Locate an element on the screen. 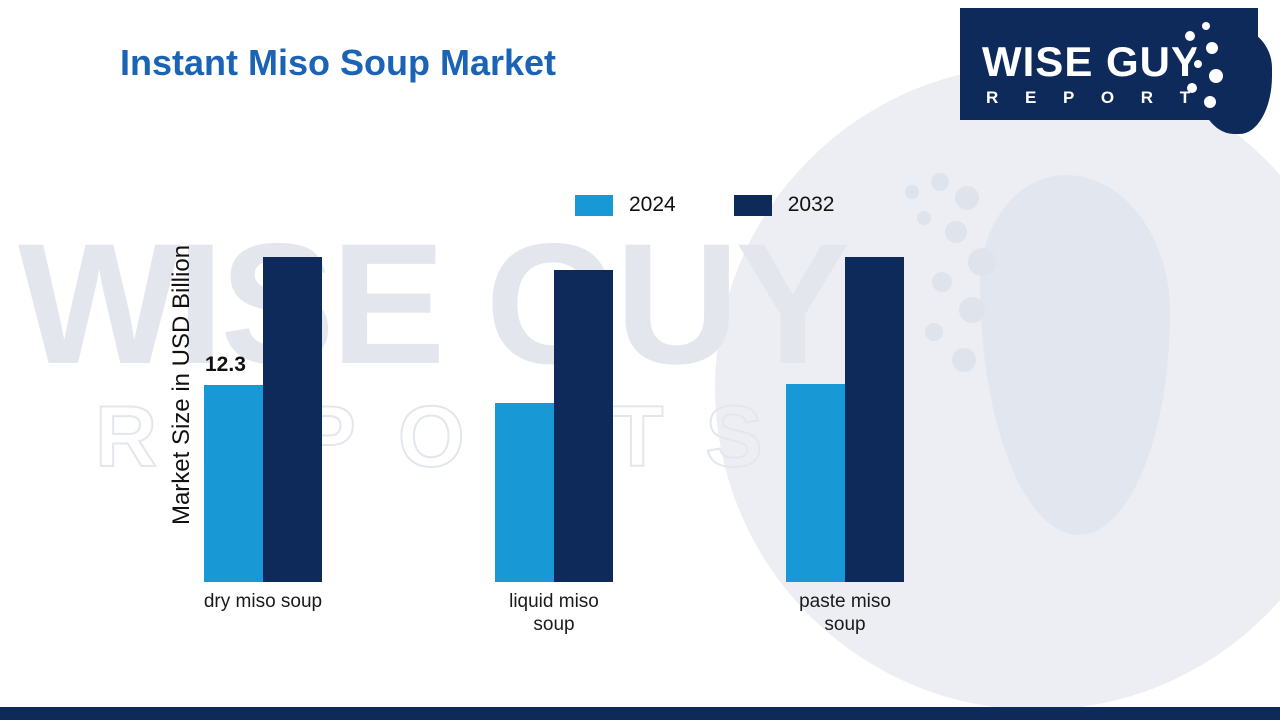 The width and height of the screenshot is (1280, 720). watermark-dots is located at coordinates (912, 192).